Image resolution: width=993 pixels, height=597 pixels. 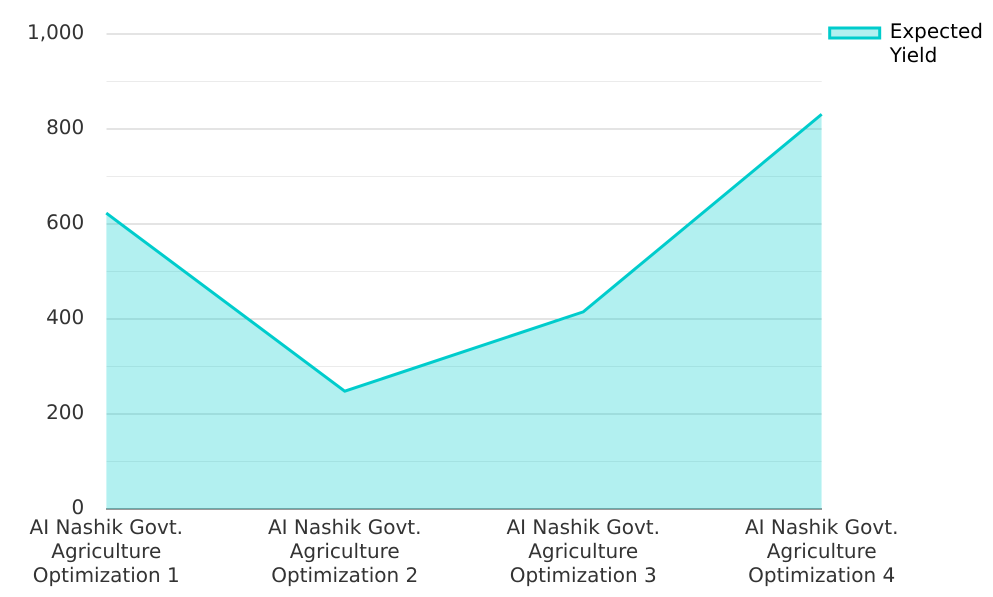 What do you see at coordinates (821, 551) in the screenshot?
I see `x-tick-label: AI Nashik Govt. Agriculture Optimization 4` at bounding box center [821, 551].